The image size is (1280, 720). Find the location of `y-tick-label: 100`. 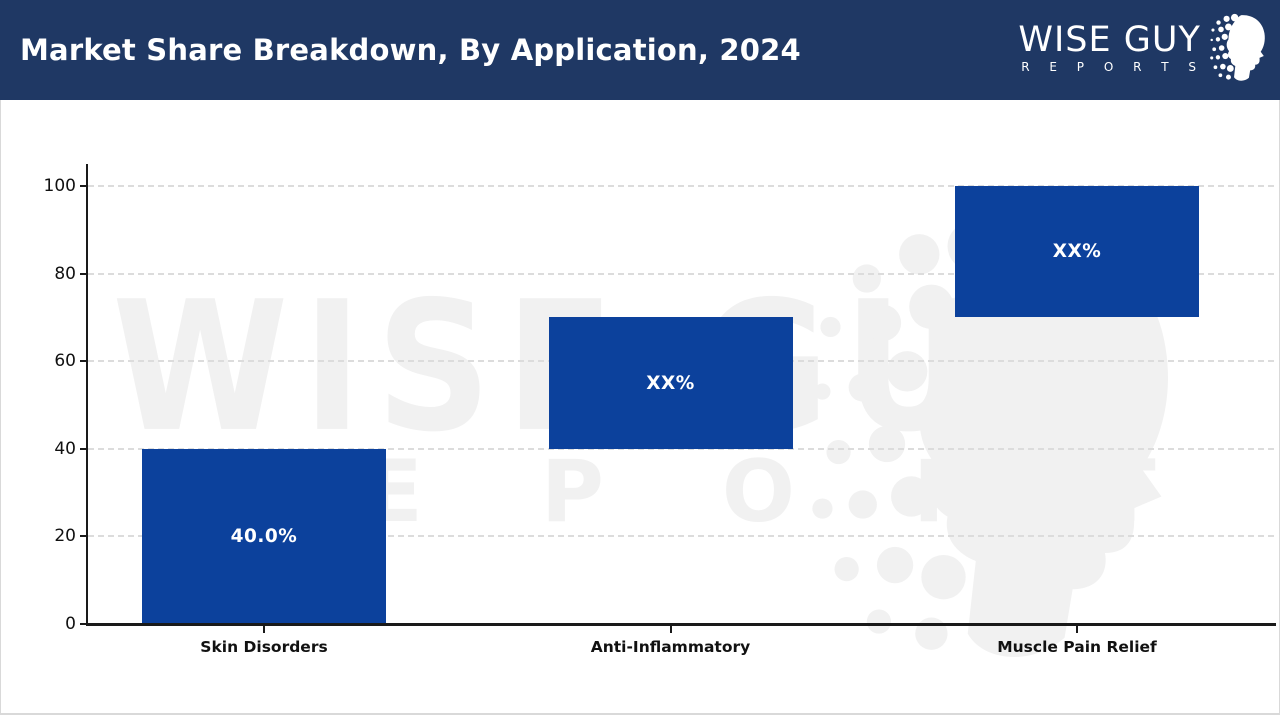

y-tick-label: 100 is located at coordinates (59, 186).